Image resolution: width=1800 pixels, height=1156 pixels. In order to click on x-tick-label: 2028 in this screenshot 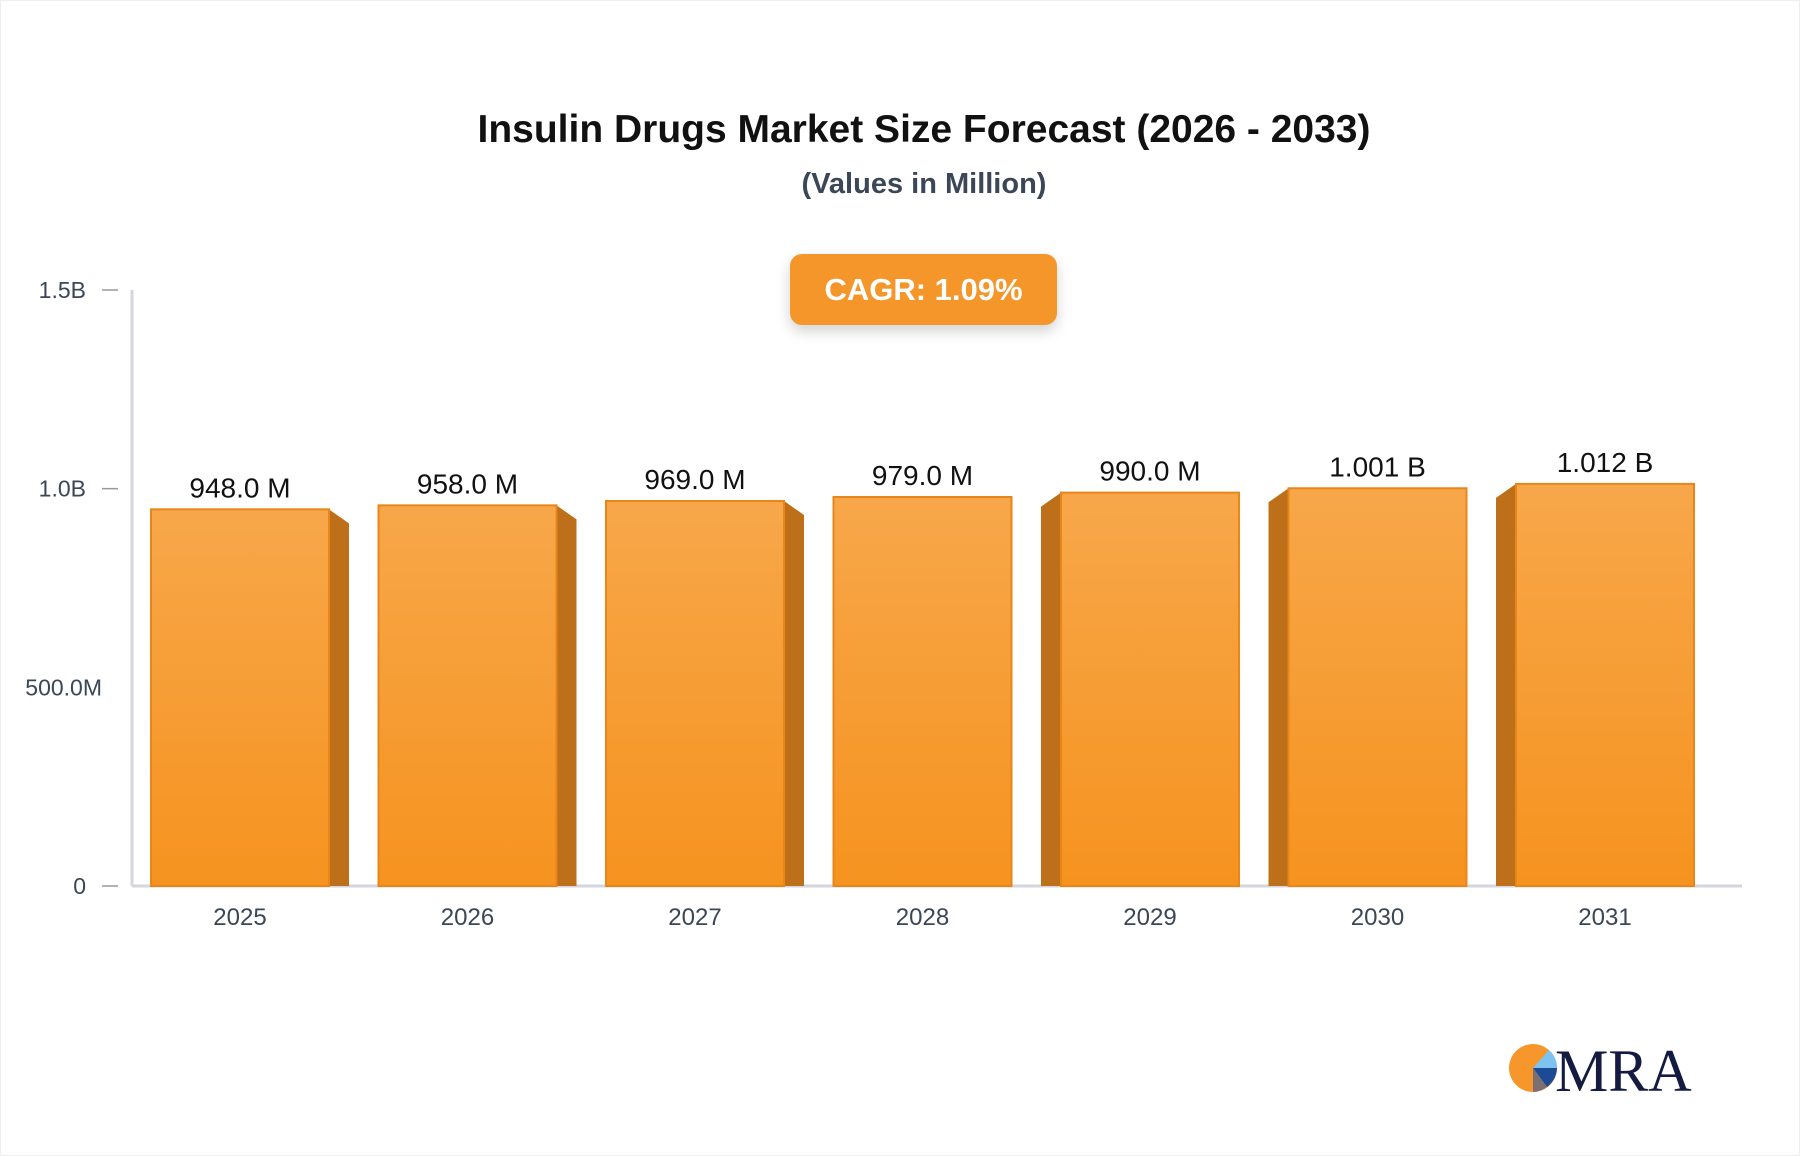, I will do `click(922, 917)`.